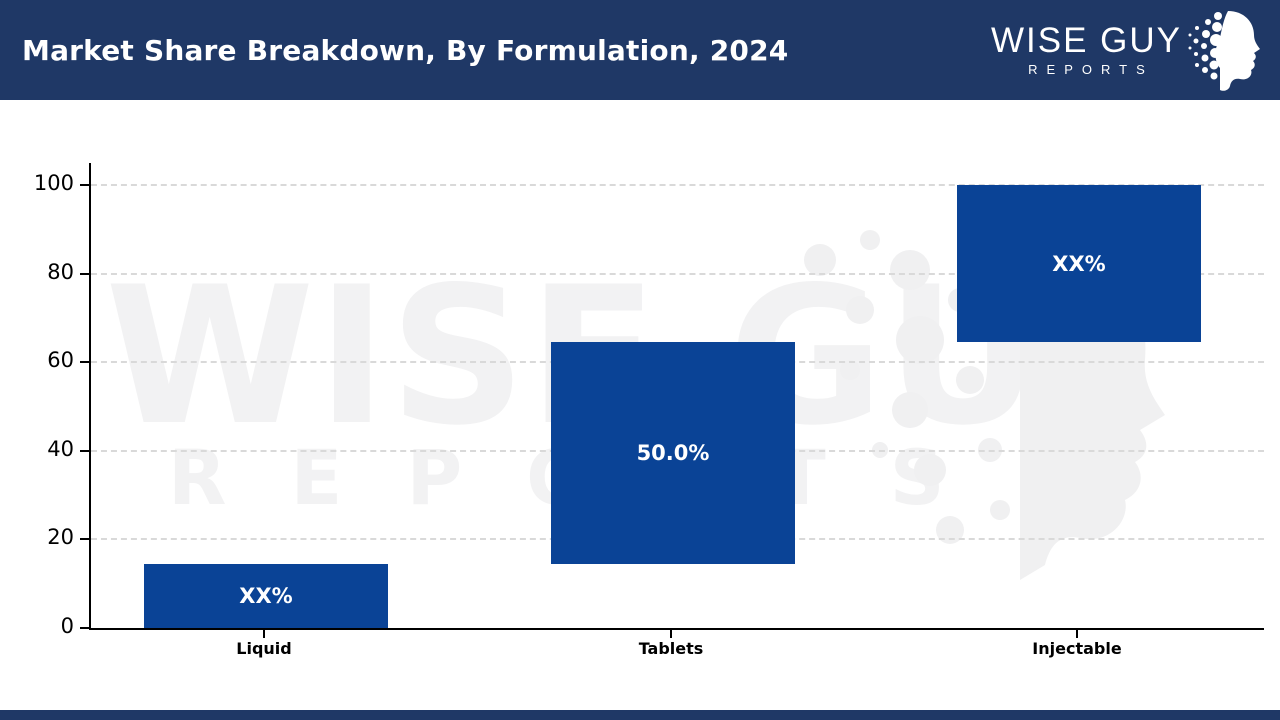 The height and width of the screenshot is (720, 1280). What do you see at coordinates (640, 715) in the screenshot?
I see `footer-bar` at bounding box center [640, 715].